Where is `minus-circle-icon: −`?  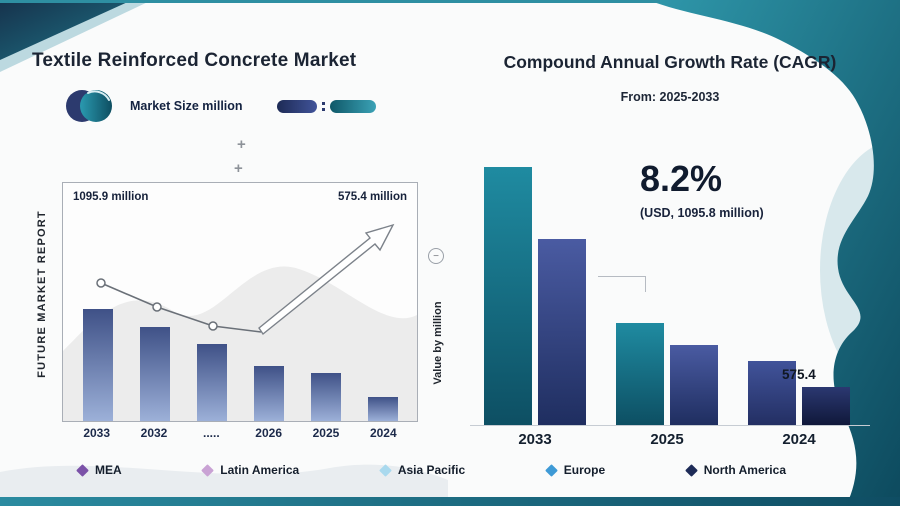
minus-circle-icon: − is located at coordinates (436, 256).